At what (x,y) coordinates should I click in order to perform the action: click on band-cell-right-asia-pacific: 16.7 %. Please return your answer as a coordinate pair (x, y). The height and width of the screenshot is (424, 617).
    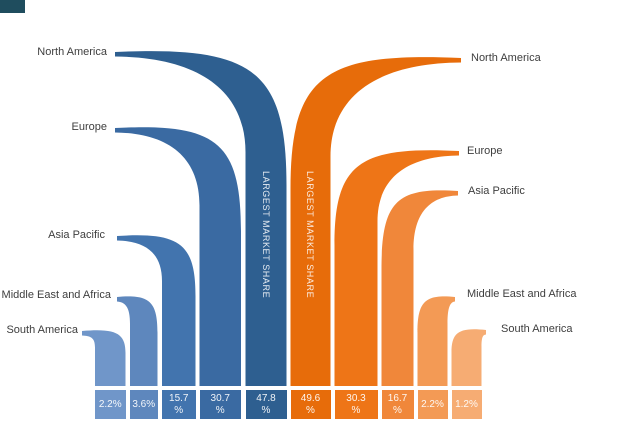
    Looking at the image, I should click on (397, 404).